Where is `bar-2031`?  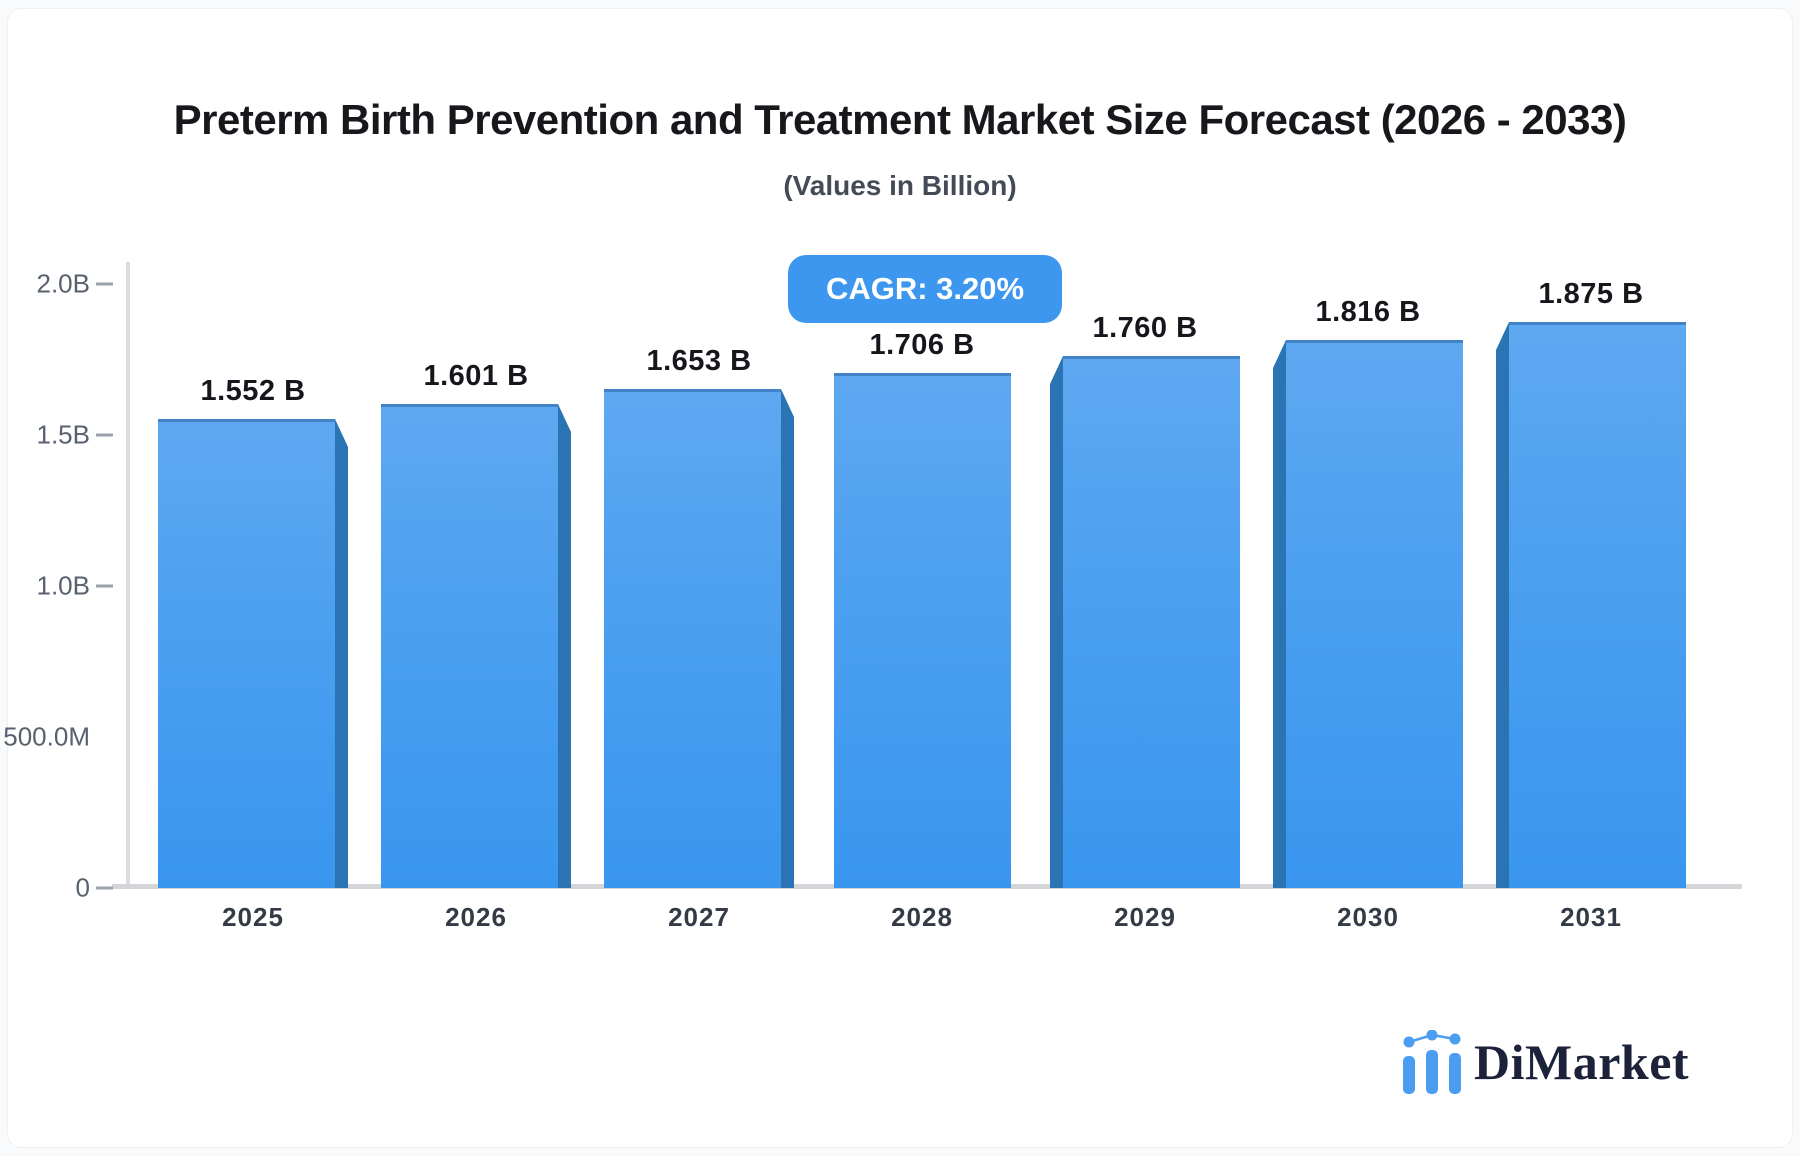 bar-2031 is located at coordinates (1591, 605).